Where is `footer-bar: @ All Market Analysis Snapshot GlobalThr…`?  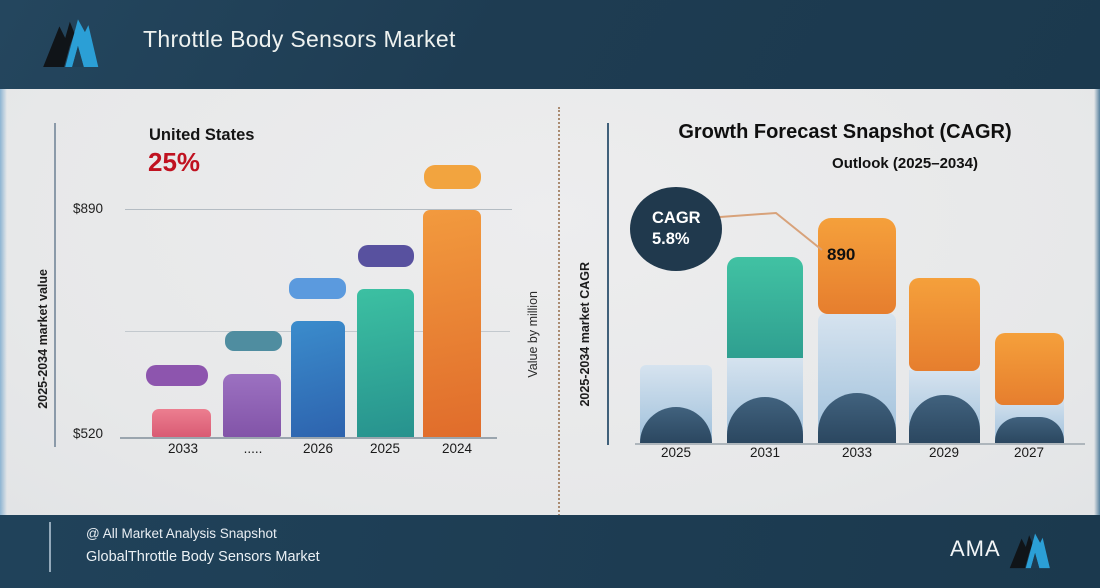 footer-bar: @ All Market Analysis Snapshot GlobalThr… is located at coordinates (550, 551).